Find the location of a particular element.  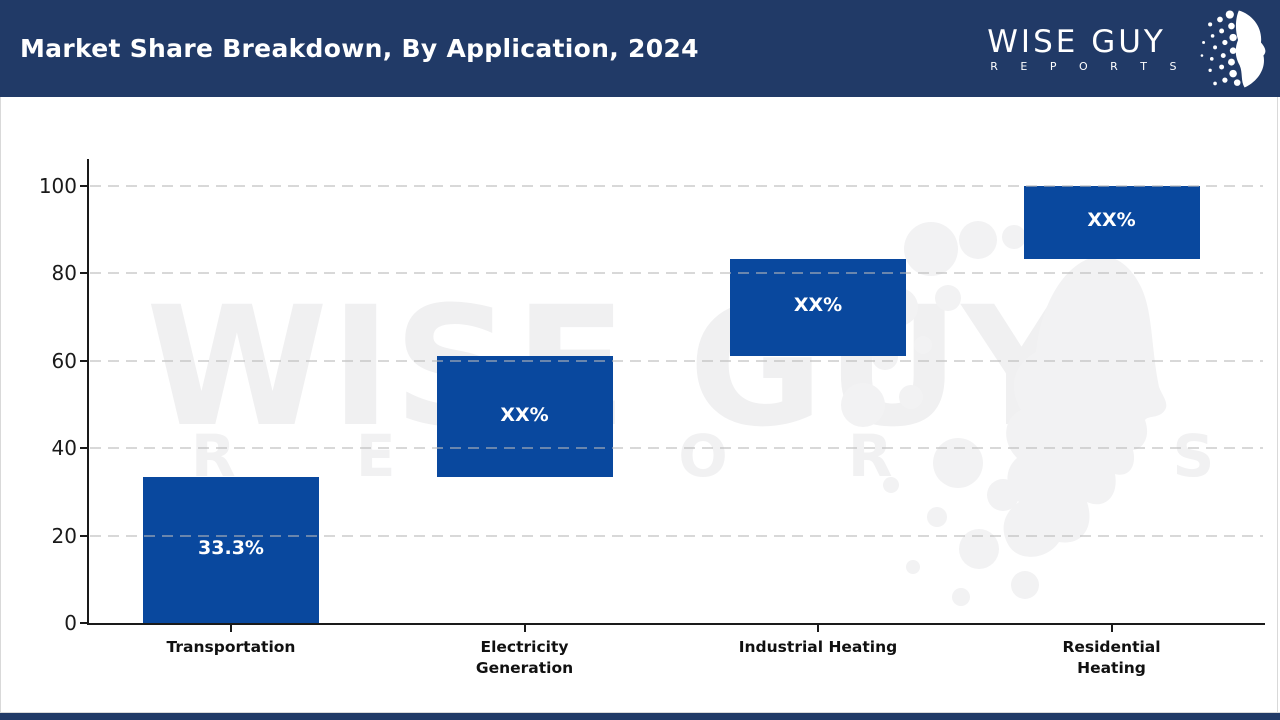

y-axis-tick-label: 0 is located at coordinates (70, 623).